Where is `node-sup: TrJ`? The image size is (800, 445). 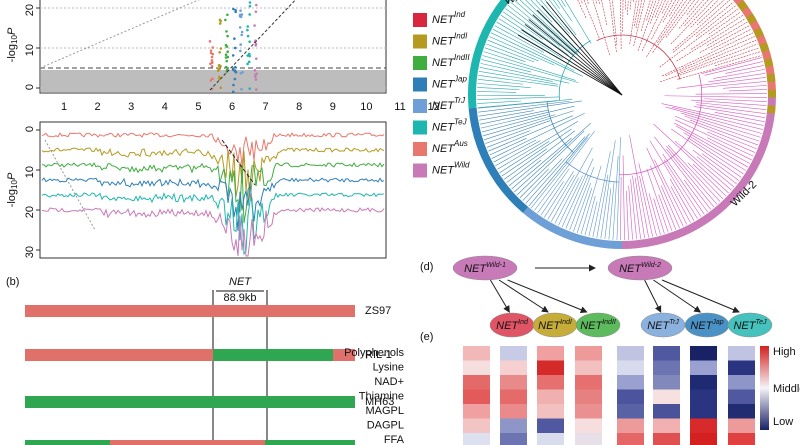
node-sup: TrJ is located at coordinates (674, 322).